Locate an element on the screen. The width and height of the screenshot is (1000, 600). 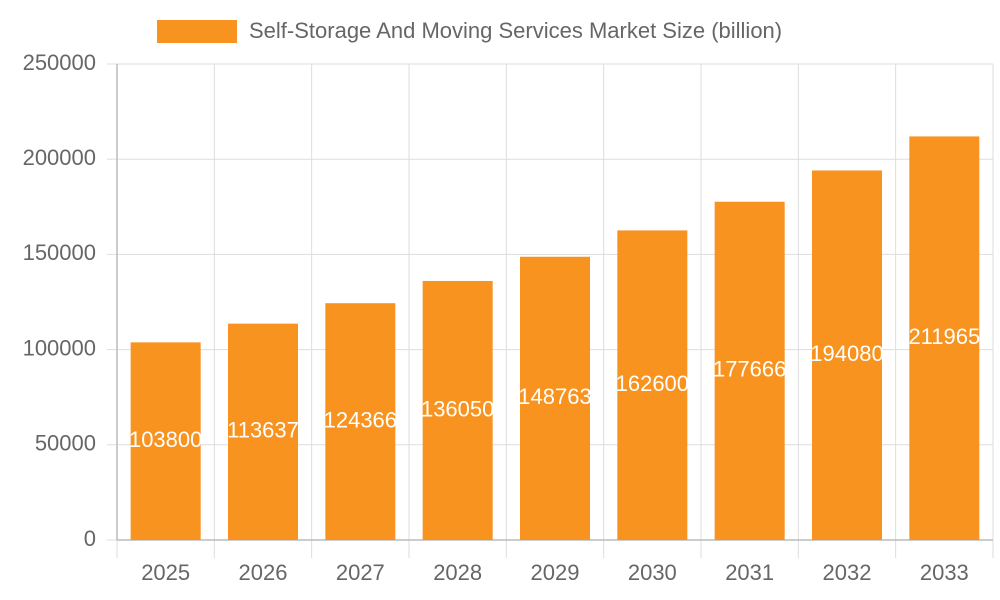
data-label: 113637 is located at coordinates (263, 430).